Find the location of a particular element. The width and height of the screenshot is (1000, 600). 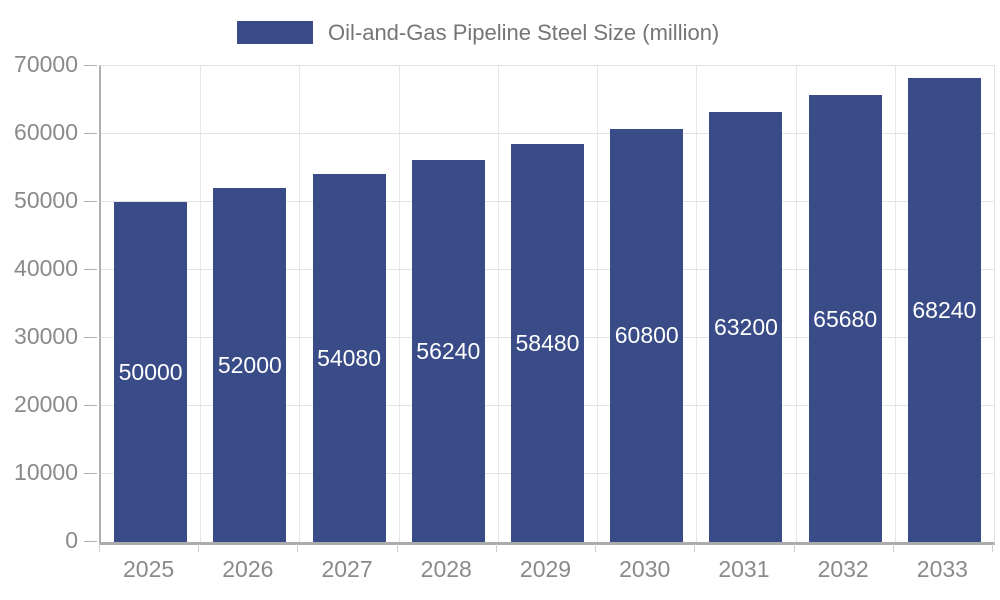

bar-2029: 58480 is located at coordinates (547, 343).